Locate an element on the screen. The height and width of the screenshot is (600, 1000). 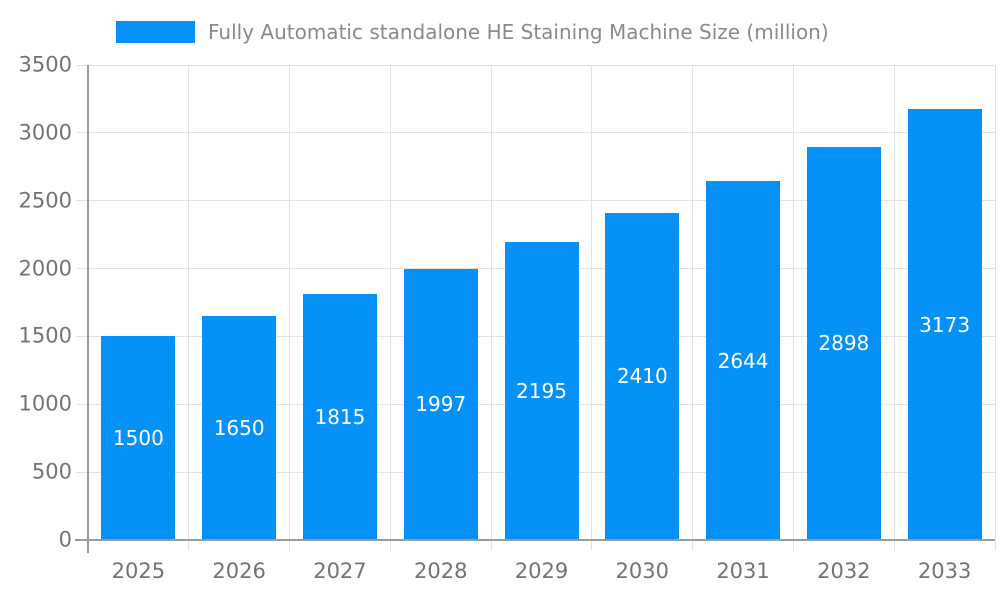
x-axis-label-2031: 2031 is located at coordinates (743, 571).